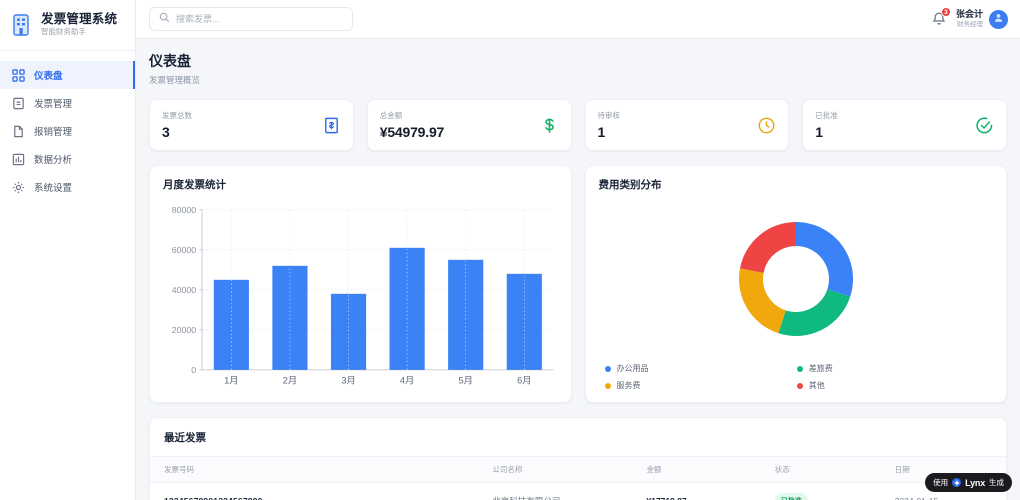 This screenshot has height=500, width=1020. I want to click on table-header-row: 发票号码 公司名称 金额 状态 日期, so click(578, 470).